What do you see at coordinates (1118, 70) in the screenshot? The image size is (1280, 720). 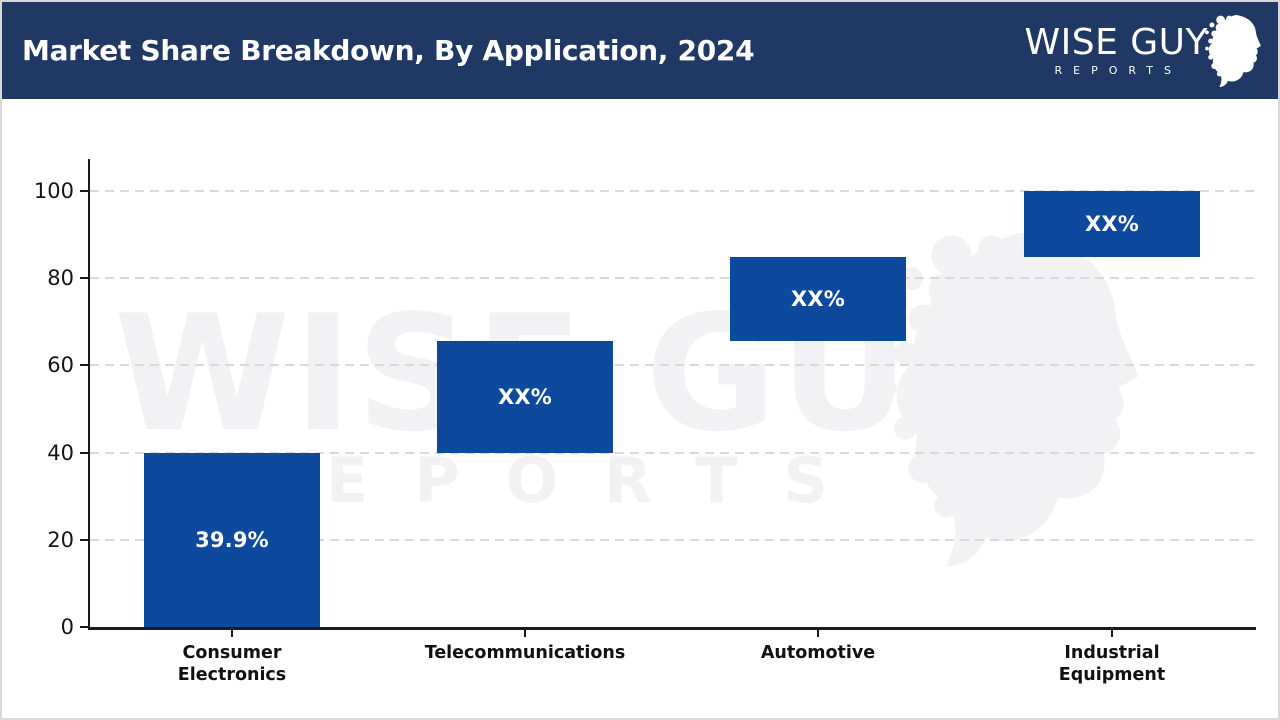 I see `brand-subtitle: REPORTS` at bounding box center [1118, 70].